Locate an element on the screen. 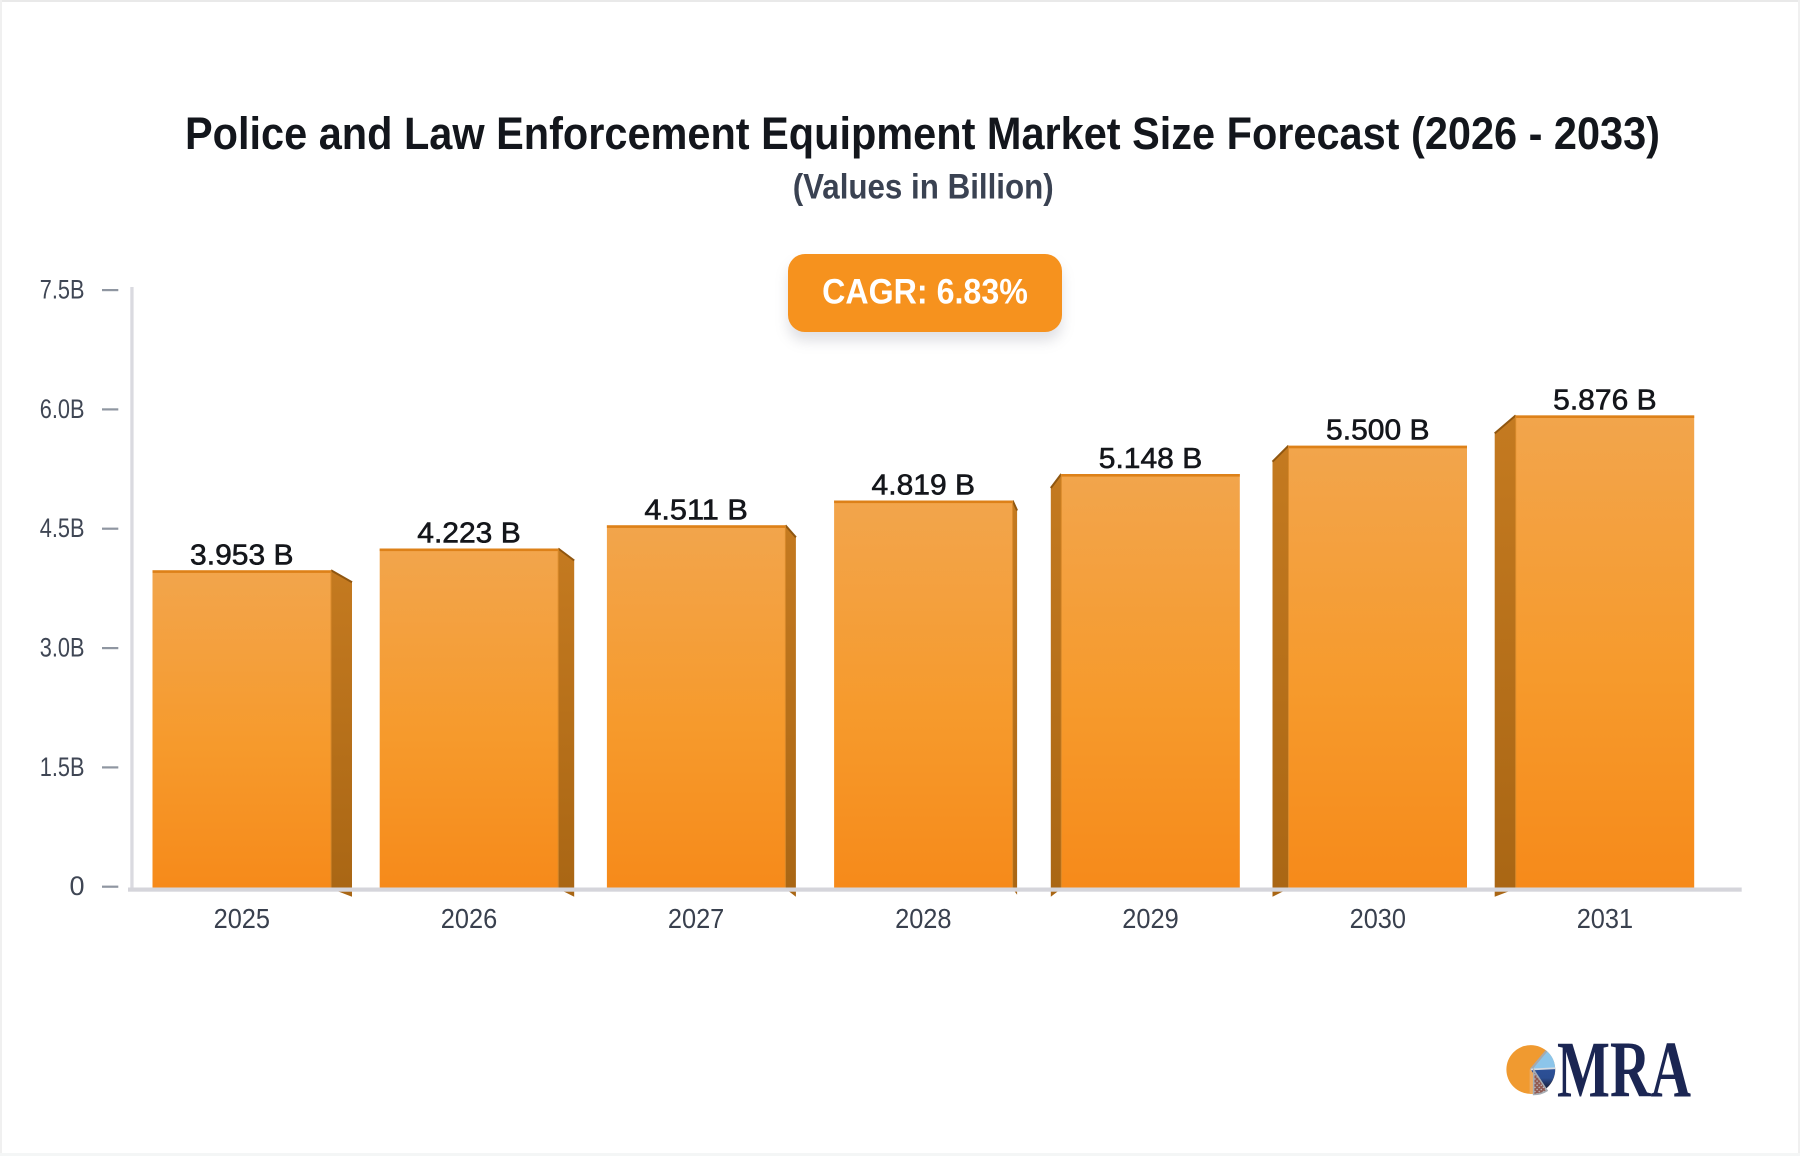 Image resolution: width=1800 pixels, height=1156 pixels. svg-text: 3.953 B is located at coordinates (242, 555).